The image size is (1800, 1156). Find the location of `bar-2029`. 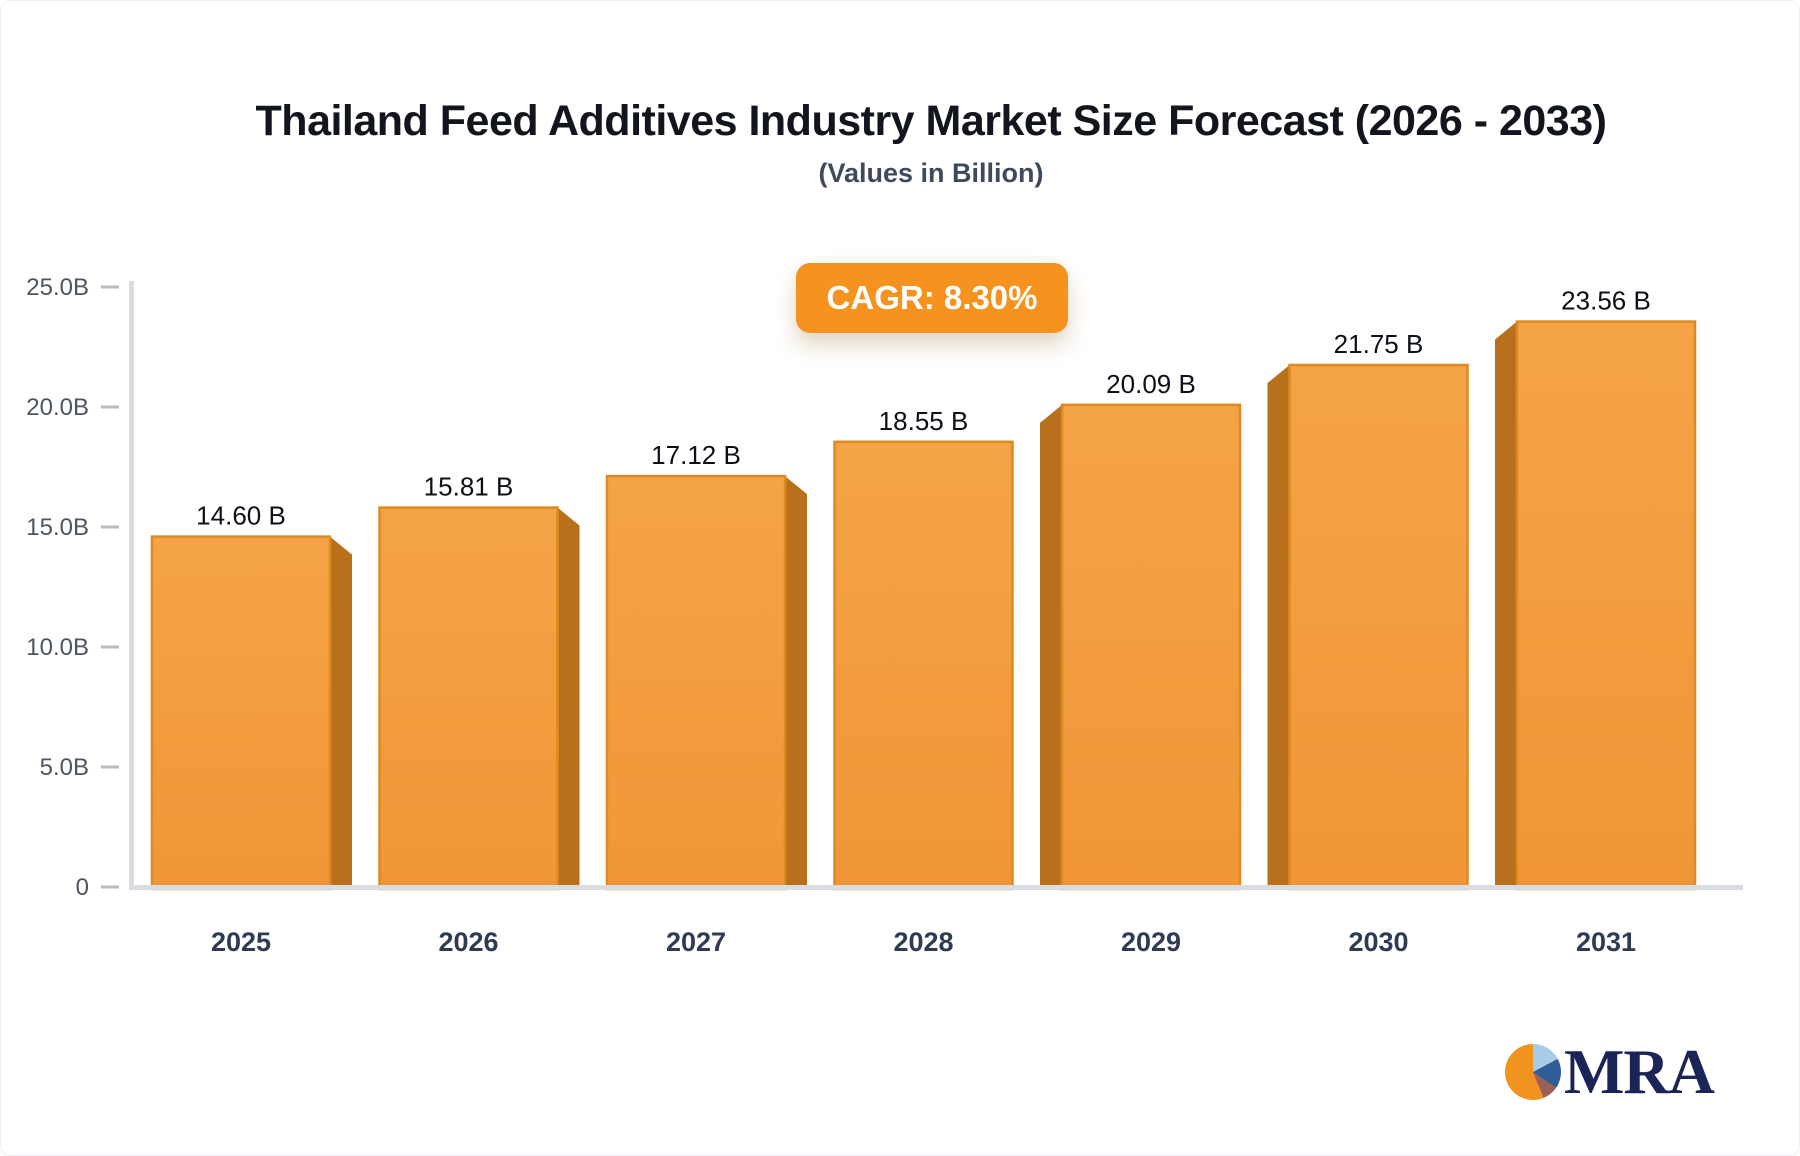

bar-2029 is located at coordinates (1151, 647).